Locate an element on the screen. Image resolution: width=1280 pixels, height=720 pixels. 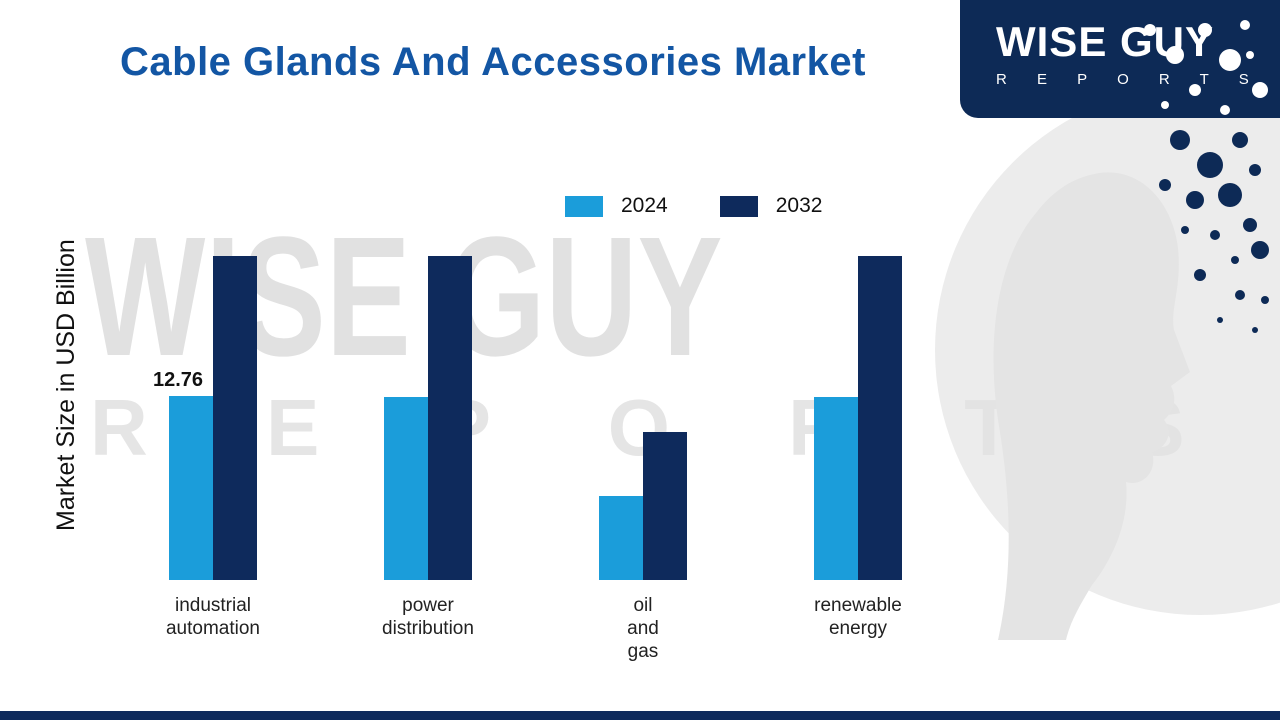
bar-2024-power-distribution is located at coordinates (406, 488).